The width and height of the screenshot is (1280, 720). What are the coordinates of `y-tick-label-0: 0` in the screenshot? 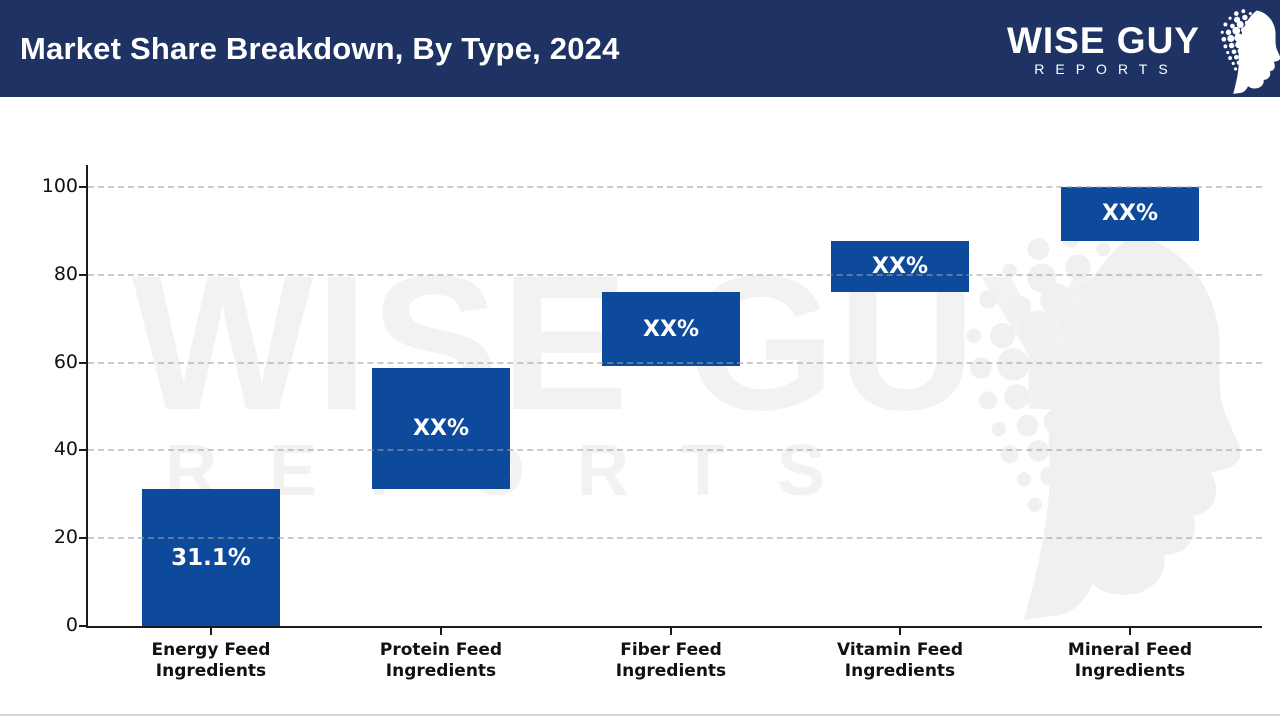 It's located at (71, 625).